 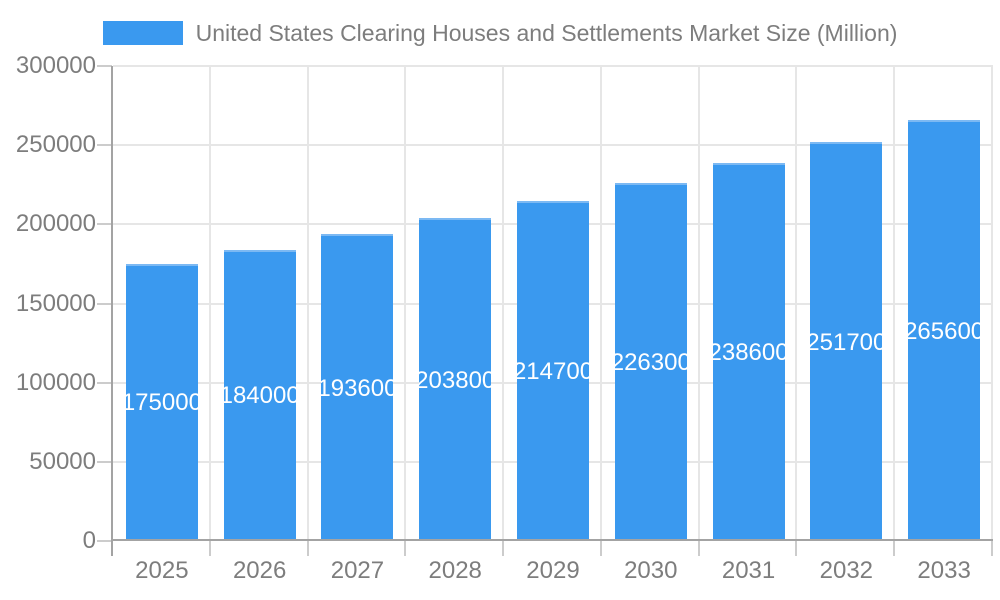 What do you see at coordinates (55, 382) in the screenshot?
I see `y-tick-label: 100000` at bounding box center [55, 382].